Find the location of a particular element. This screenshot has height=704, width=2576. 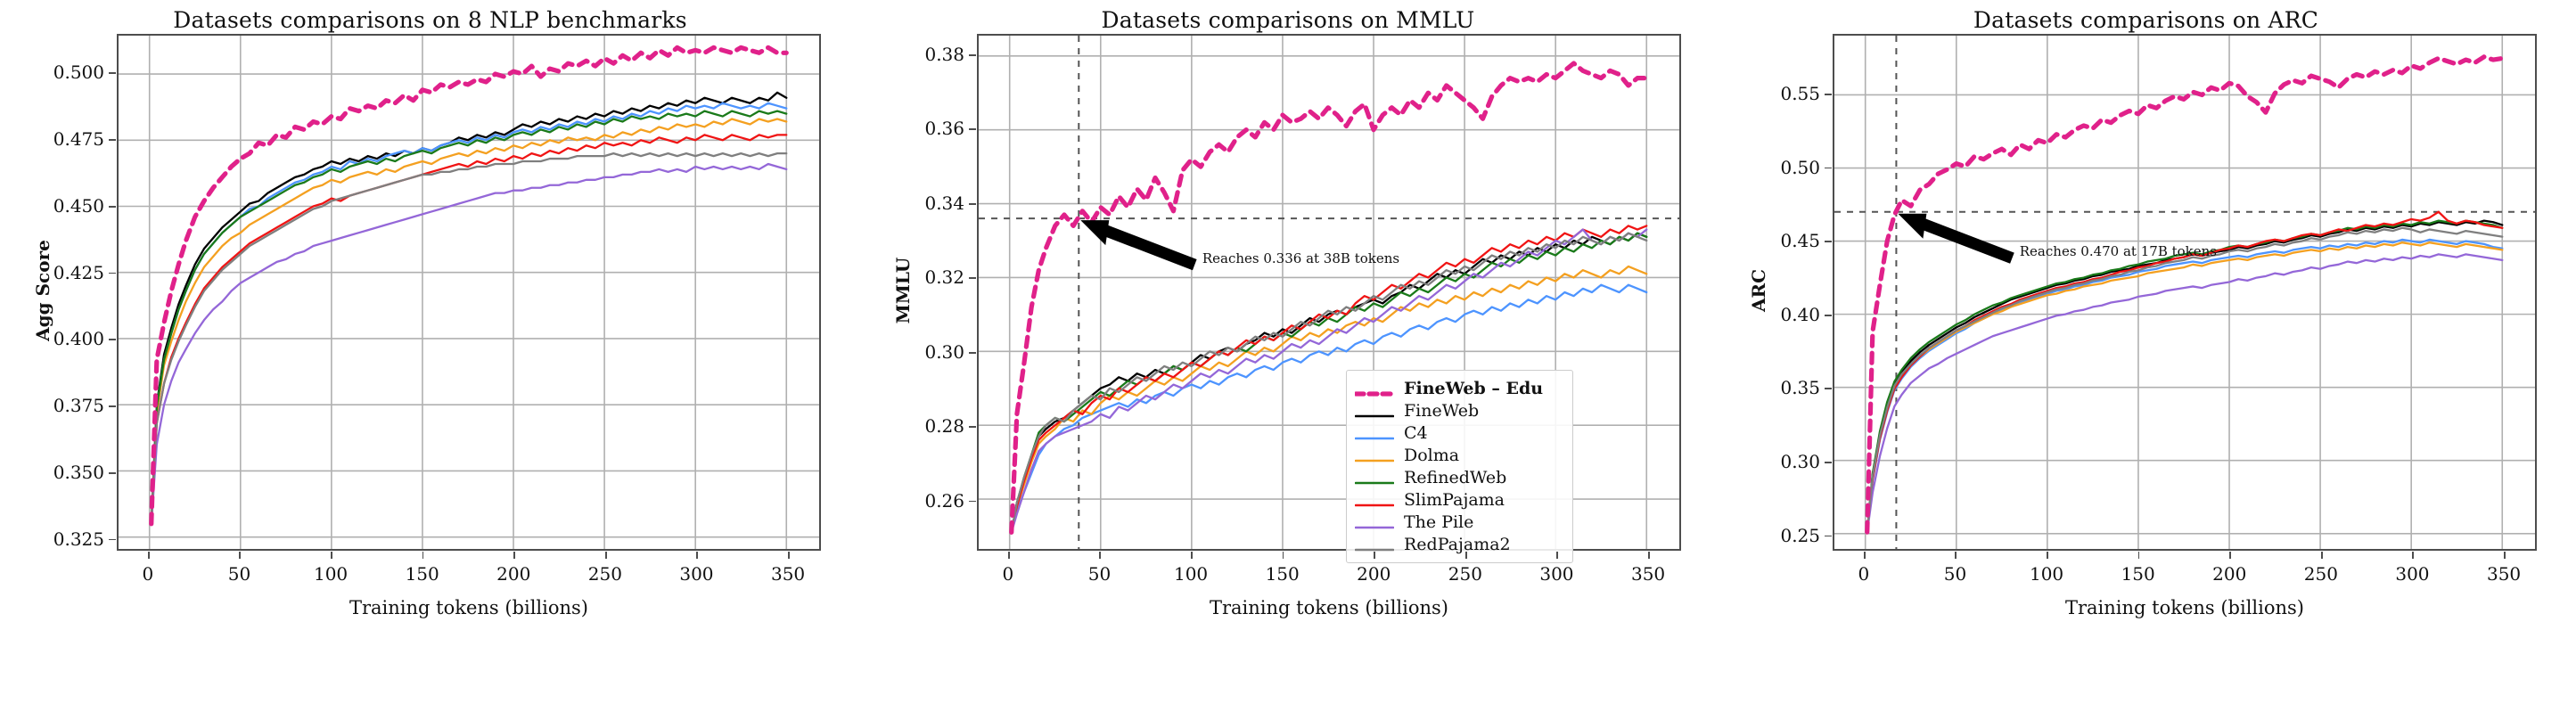

y-tick-label: 0.25 is located at coordinates (1800, 535).